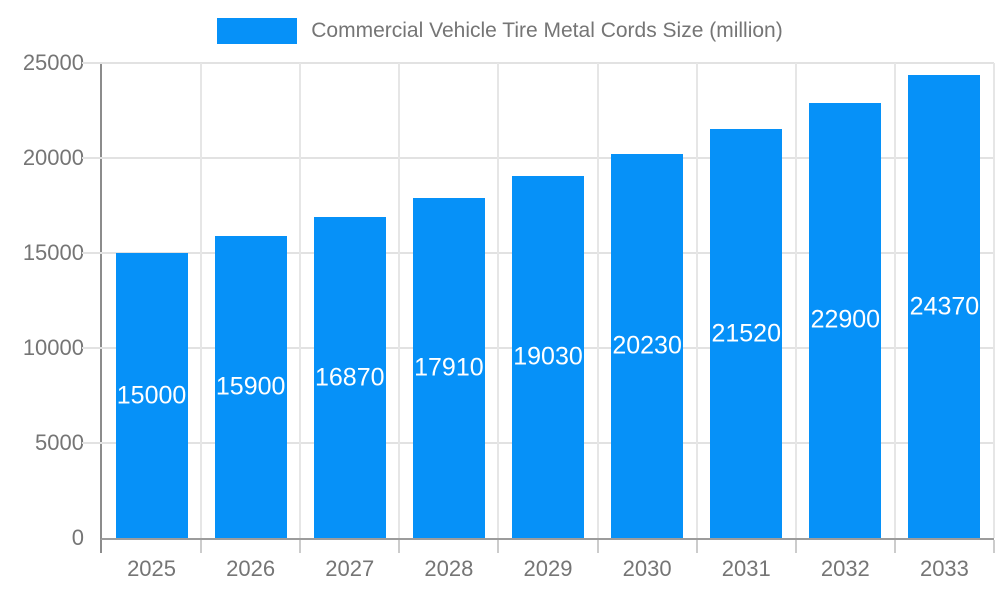 The height and width of the screenshot is (600, 1000). I want to click on x-tick-label-2029: 2029, so click(548, 568).